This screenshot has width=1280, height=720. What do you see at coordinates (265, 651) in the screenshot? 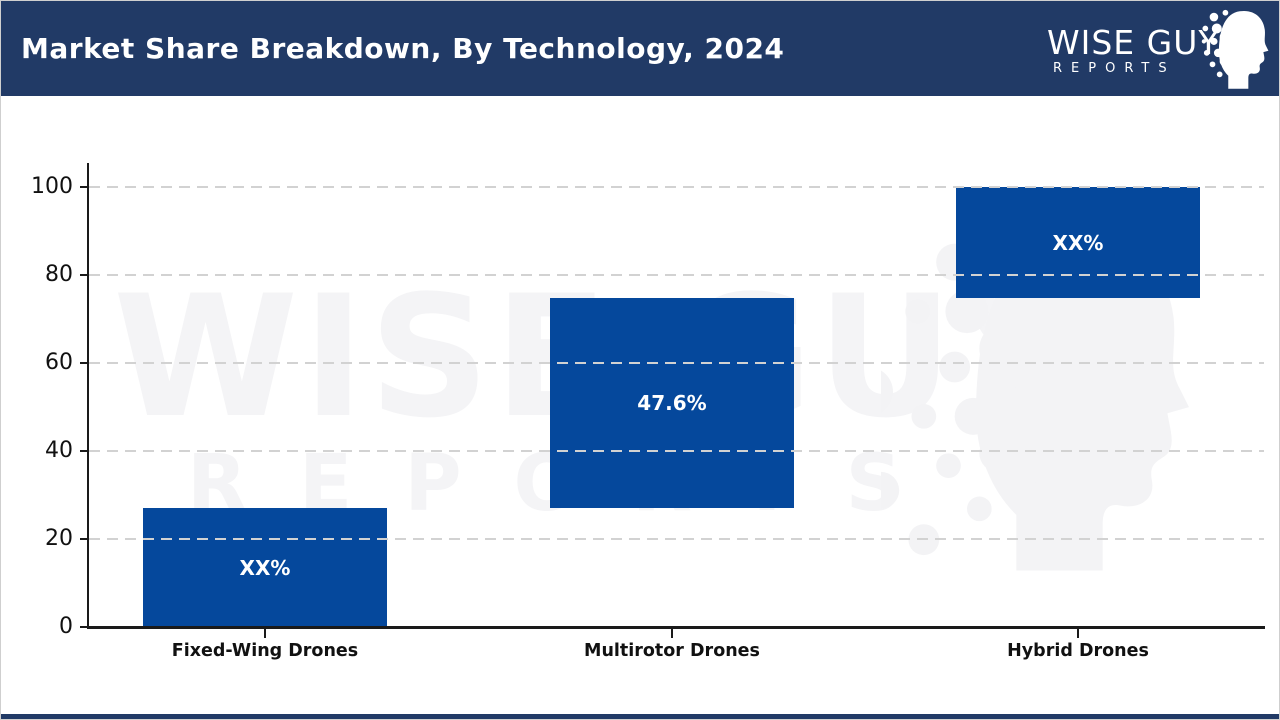
I see `category-label-fixed-wing: Fixed-Wing Drones` at bounding box center [265, 651].